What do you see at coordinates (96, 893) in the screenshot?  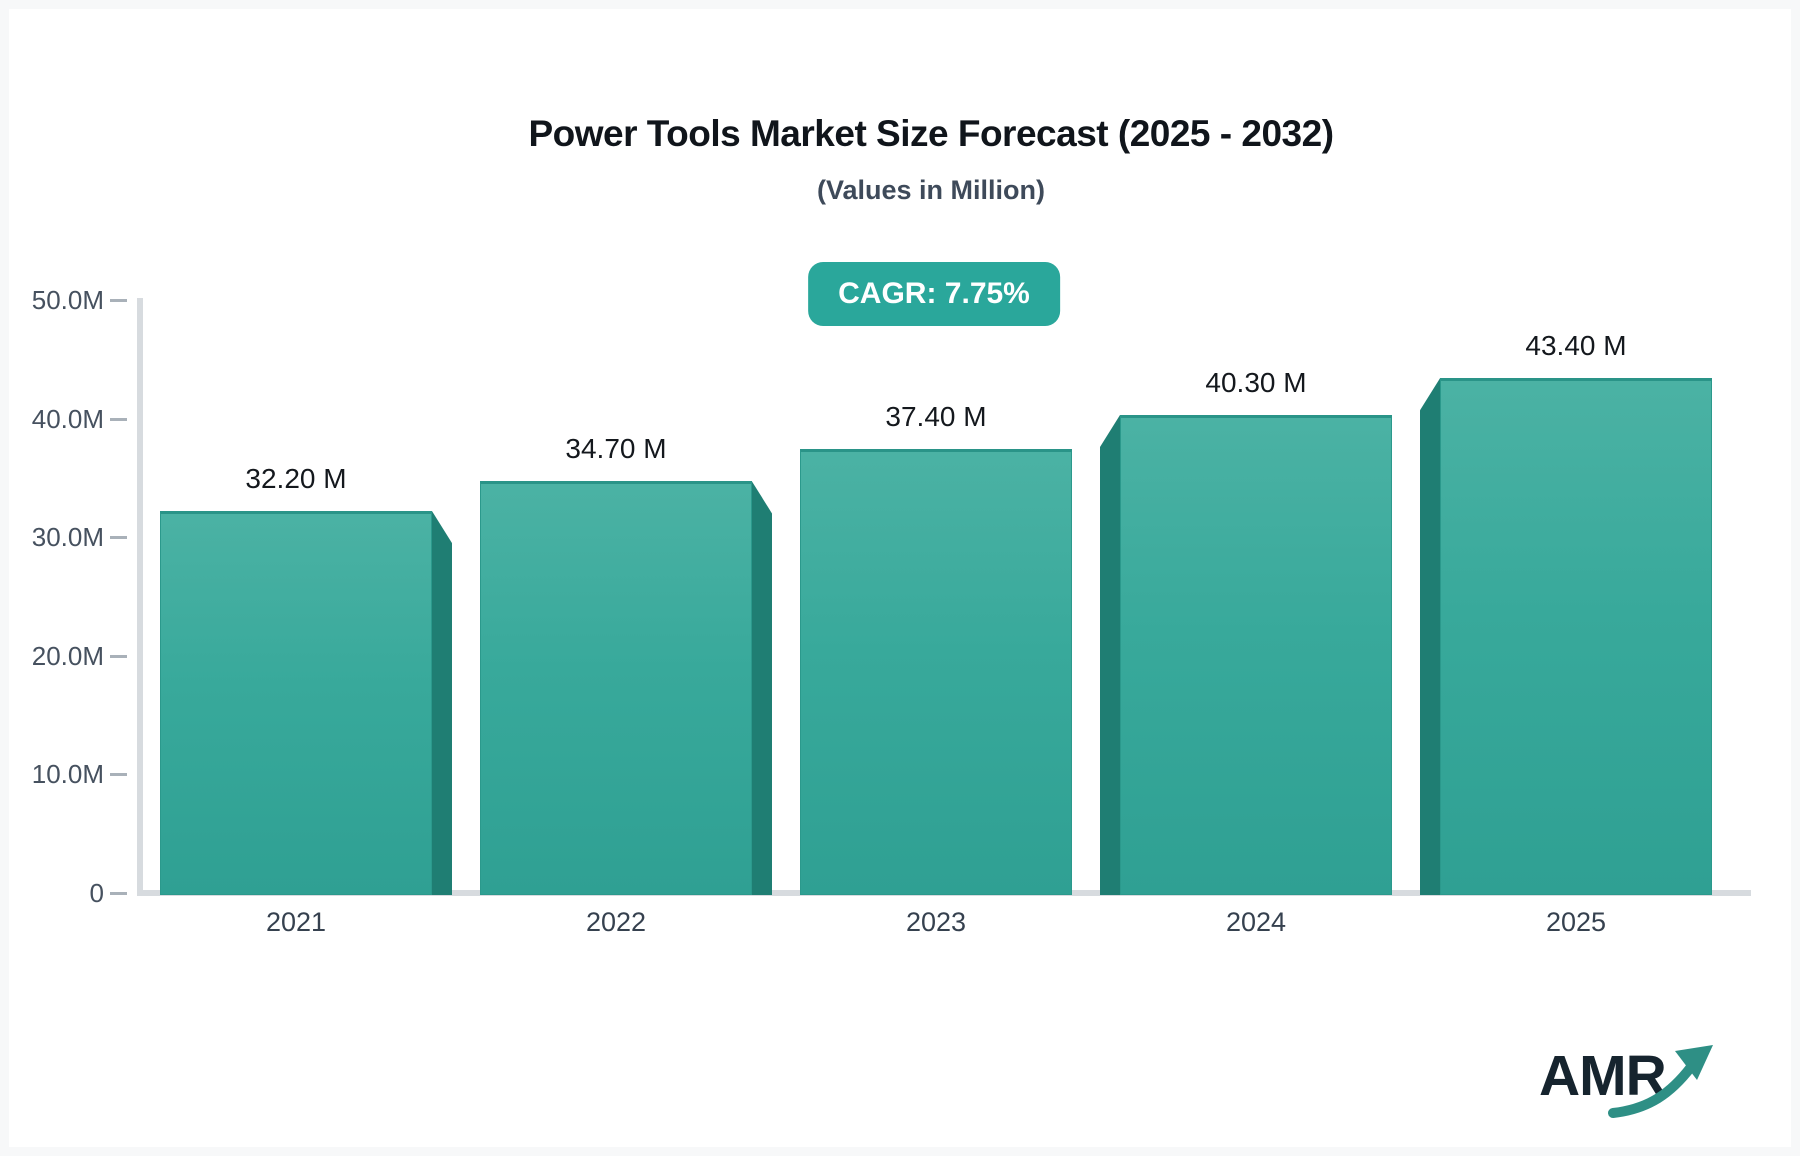 I see `y-tick-label-0: 0` at bounding box center [96, 893].